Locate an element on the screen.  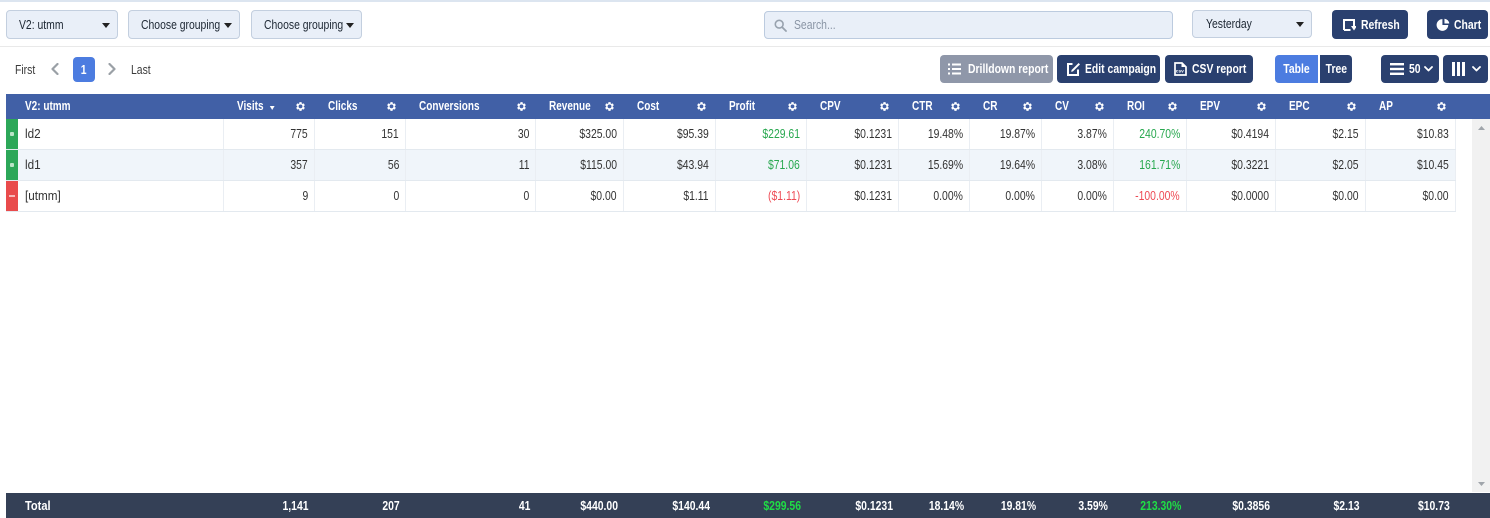
svg-text: csv is located at coordinates (1180, 72).